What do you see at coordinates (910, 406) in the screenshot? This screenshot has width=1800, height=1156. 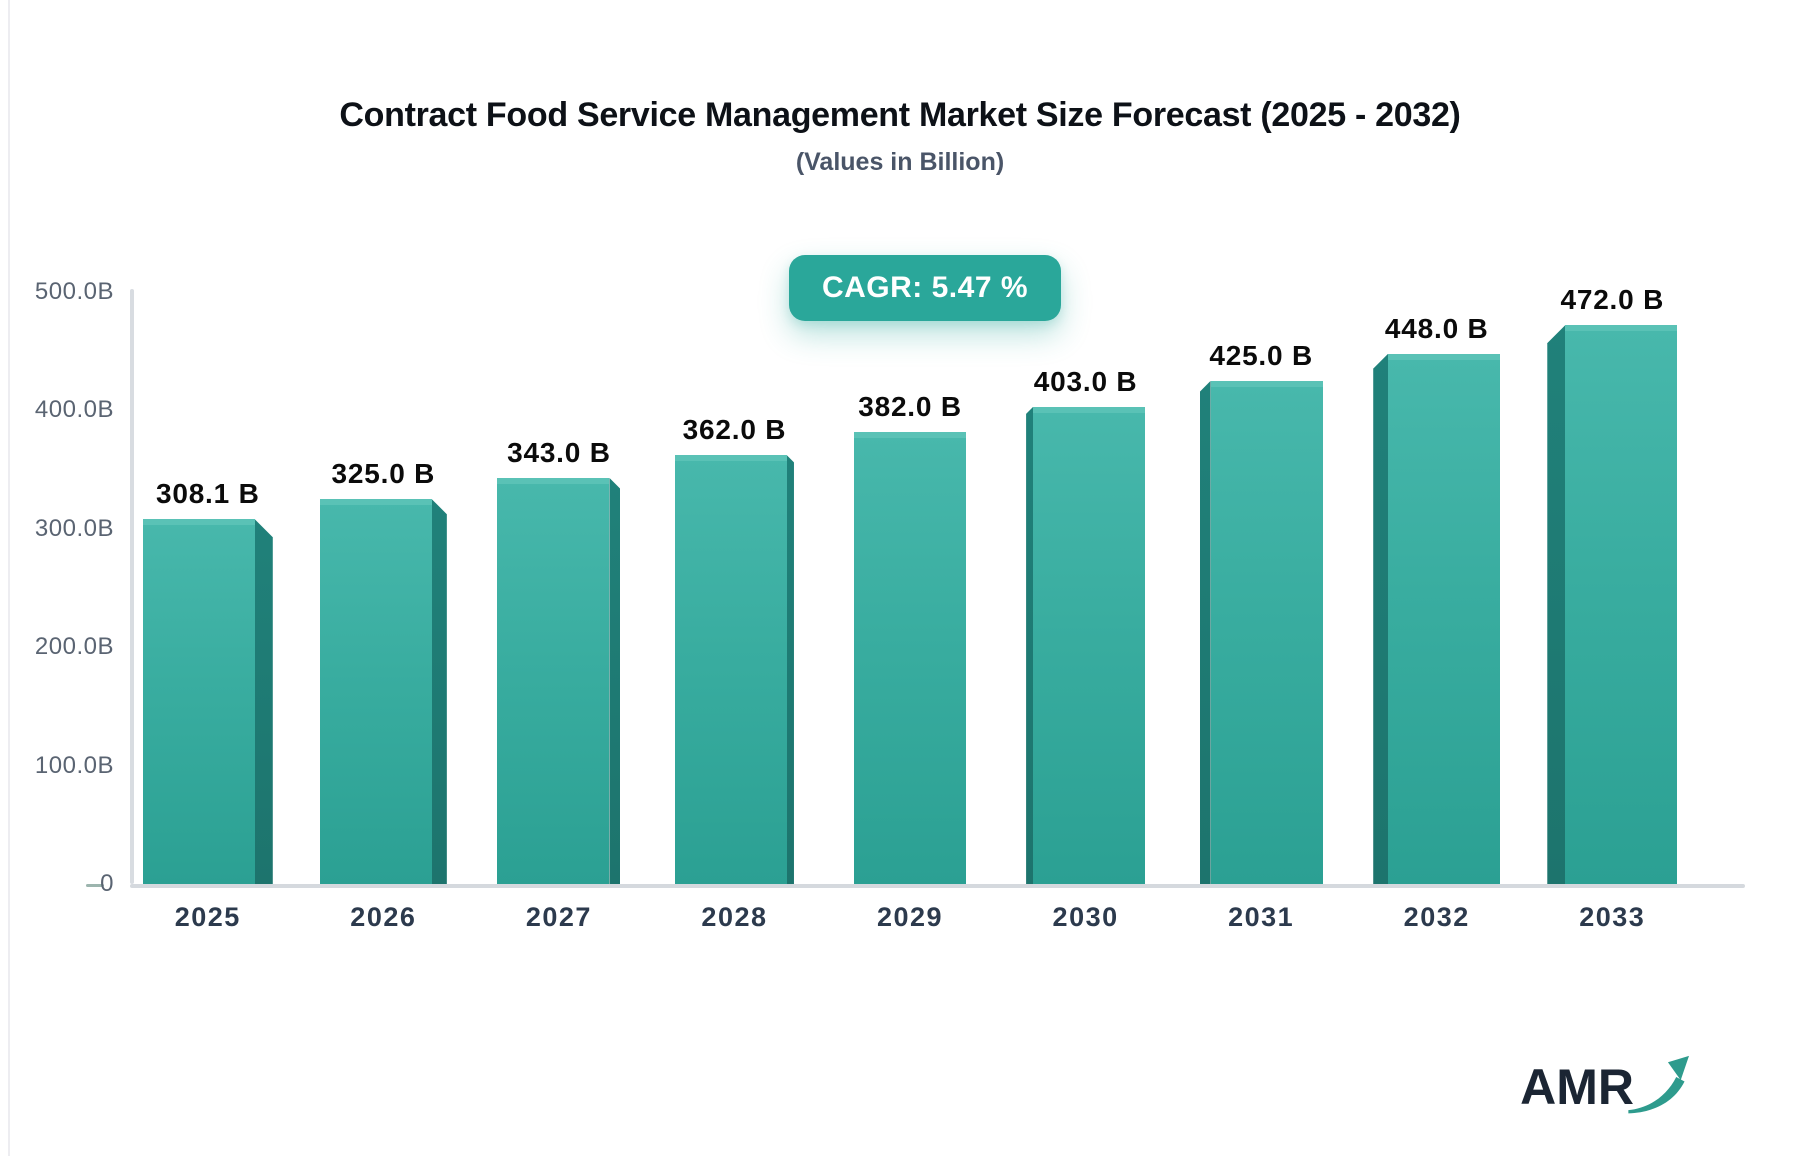 I see `bar-value-label: 382.0 B` at bounding box center [910, 406].